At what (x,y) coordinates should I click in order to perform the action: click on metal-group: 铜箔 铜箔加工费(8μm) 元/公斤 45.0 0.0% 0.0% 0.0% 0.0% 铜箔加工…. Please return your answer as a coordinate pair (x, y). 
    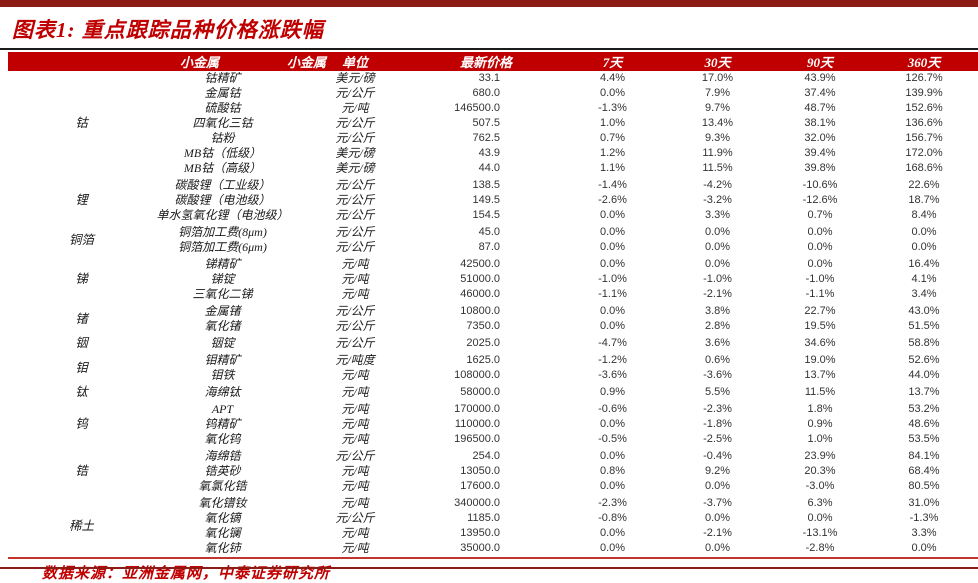
    Looking at the image, I should click on (493, 239).